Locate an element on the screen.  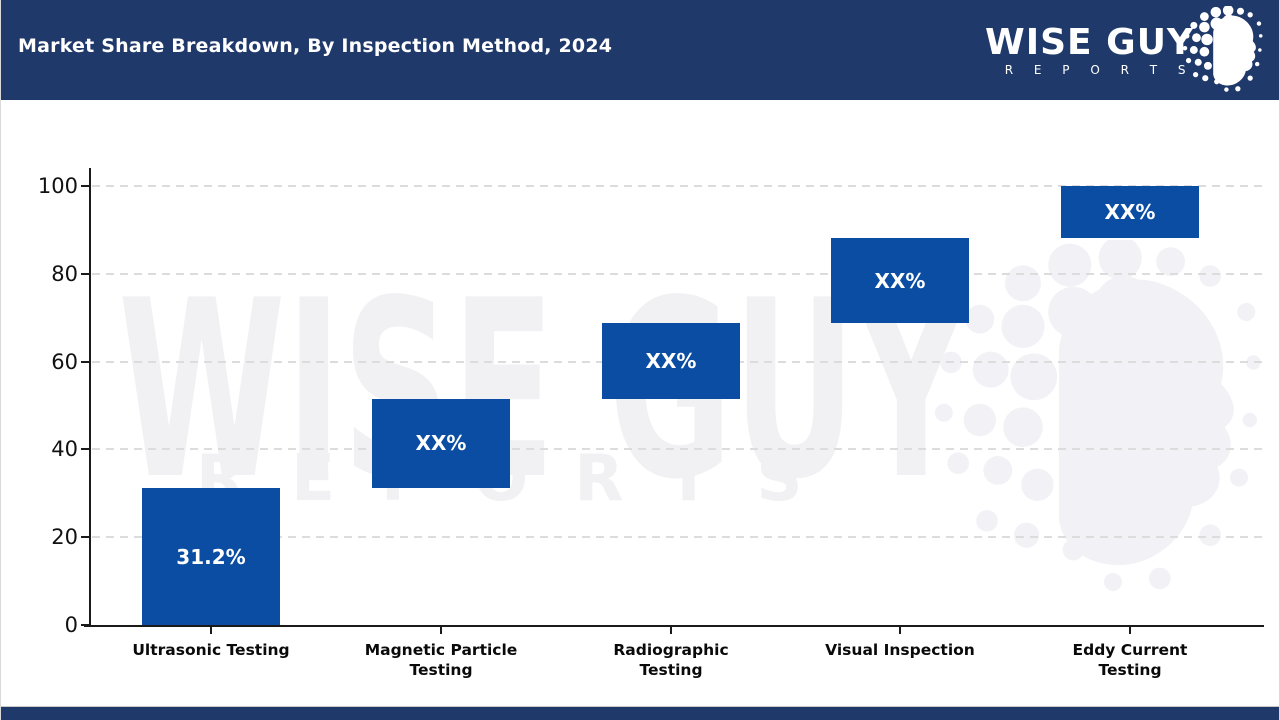
bar-value-label: 31.2% is located at coordinates (211, 556).